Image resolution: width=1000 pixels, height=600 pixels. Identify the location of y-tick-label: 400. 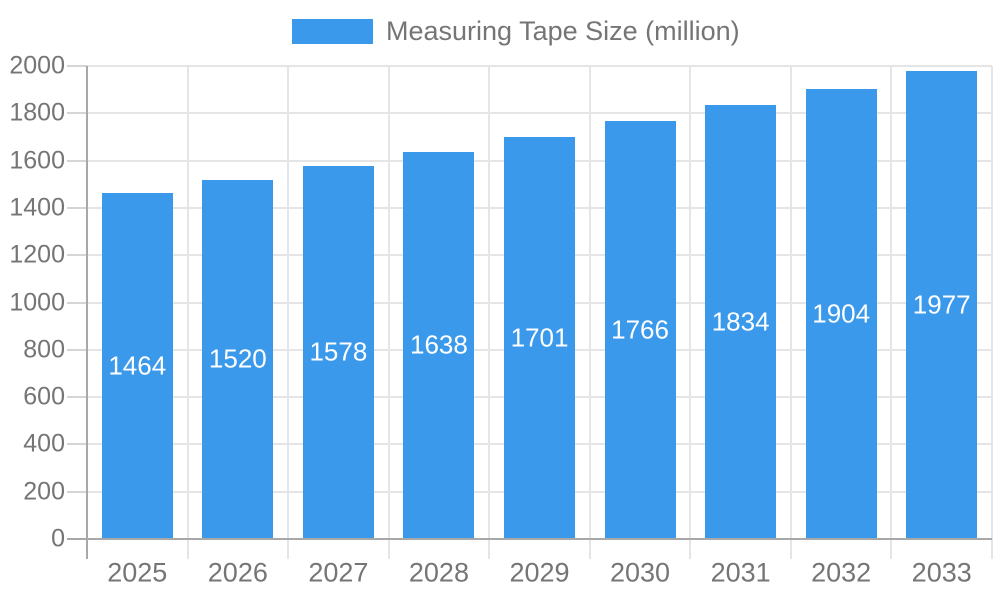
(44, 443).